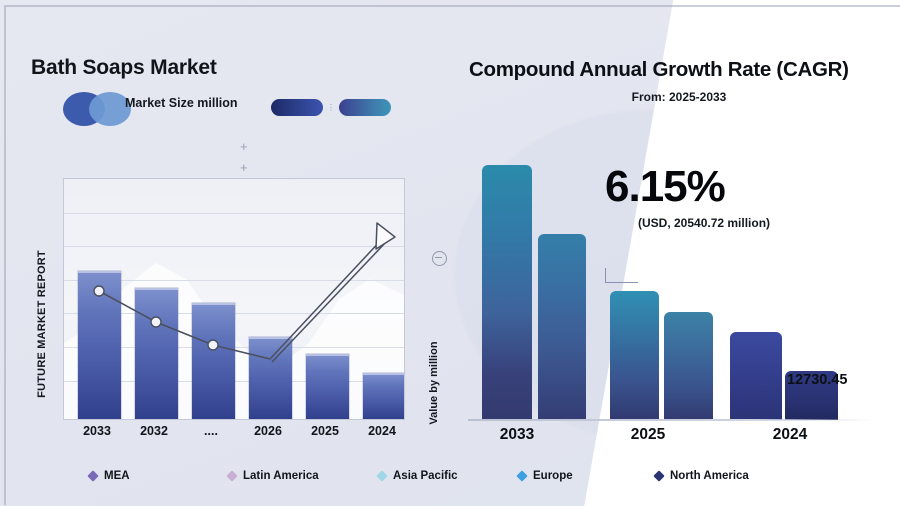 The image size is (900, 506). Describe the element at coordinates (244, 292) in the screenshot. I see `trend-line-overlay` at that location.